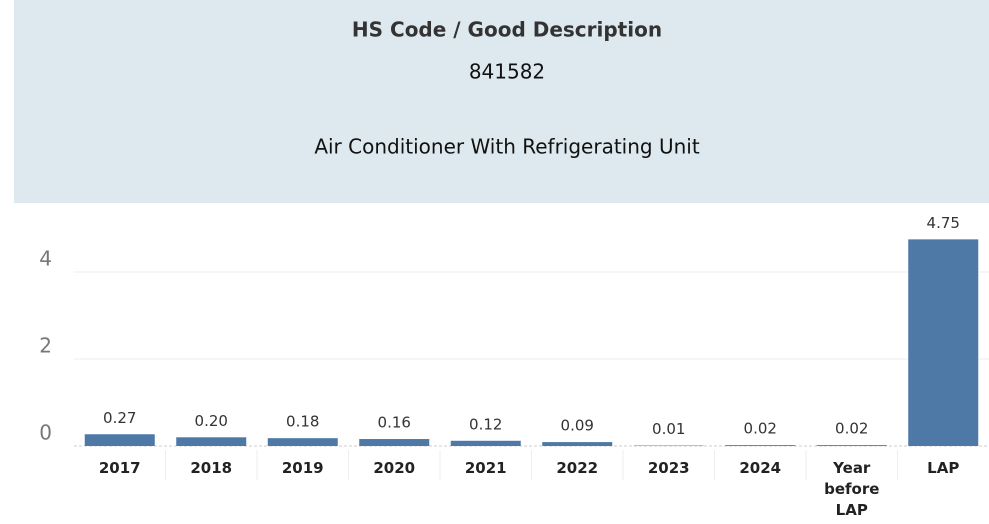  What do you see at coordinates (485, 424) in the screenshot?
I see `data-label: 0.12` at bounding box center [485, 424].